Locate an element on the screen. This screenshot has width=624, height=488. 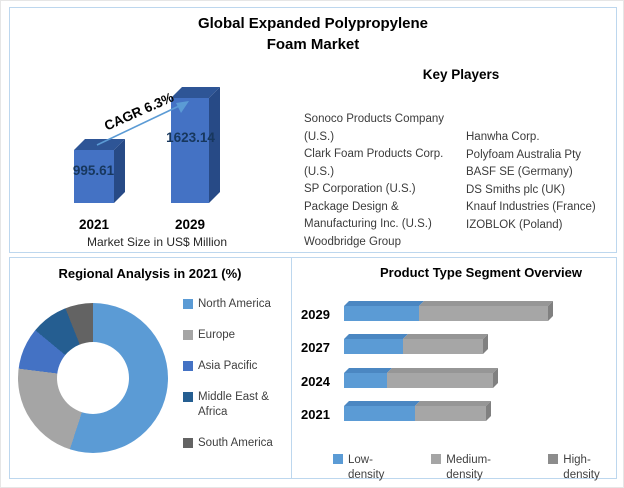
page-title-line2: Foam Market is located at coordinates (313, 44).